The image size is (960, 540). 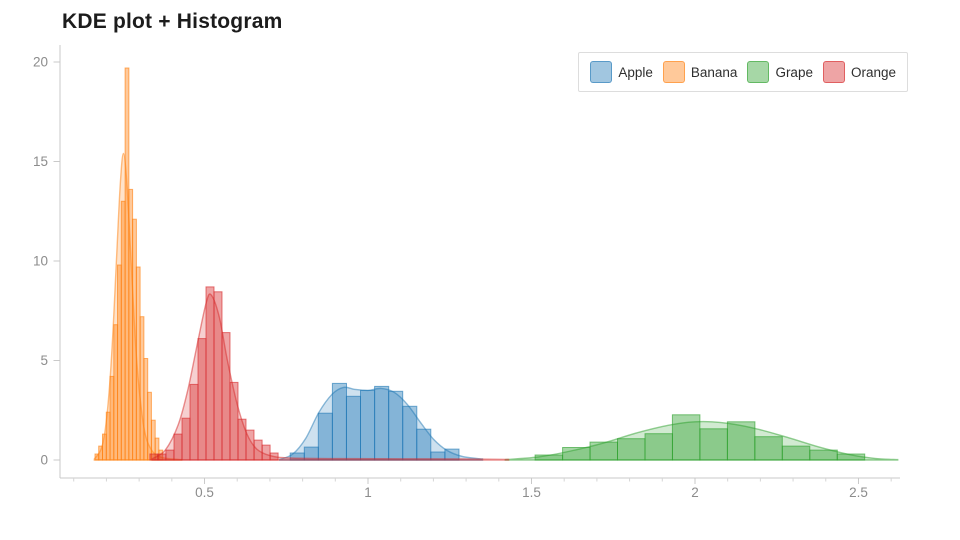 What do you see at coordinates (40, 261) in the screenshot?
I see `y-tick-label: 10` at bounding box center [40, 261].